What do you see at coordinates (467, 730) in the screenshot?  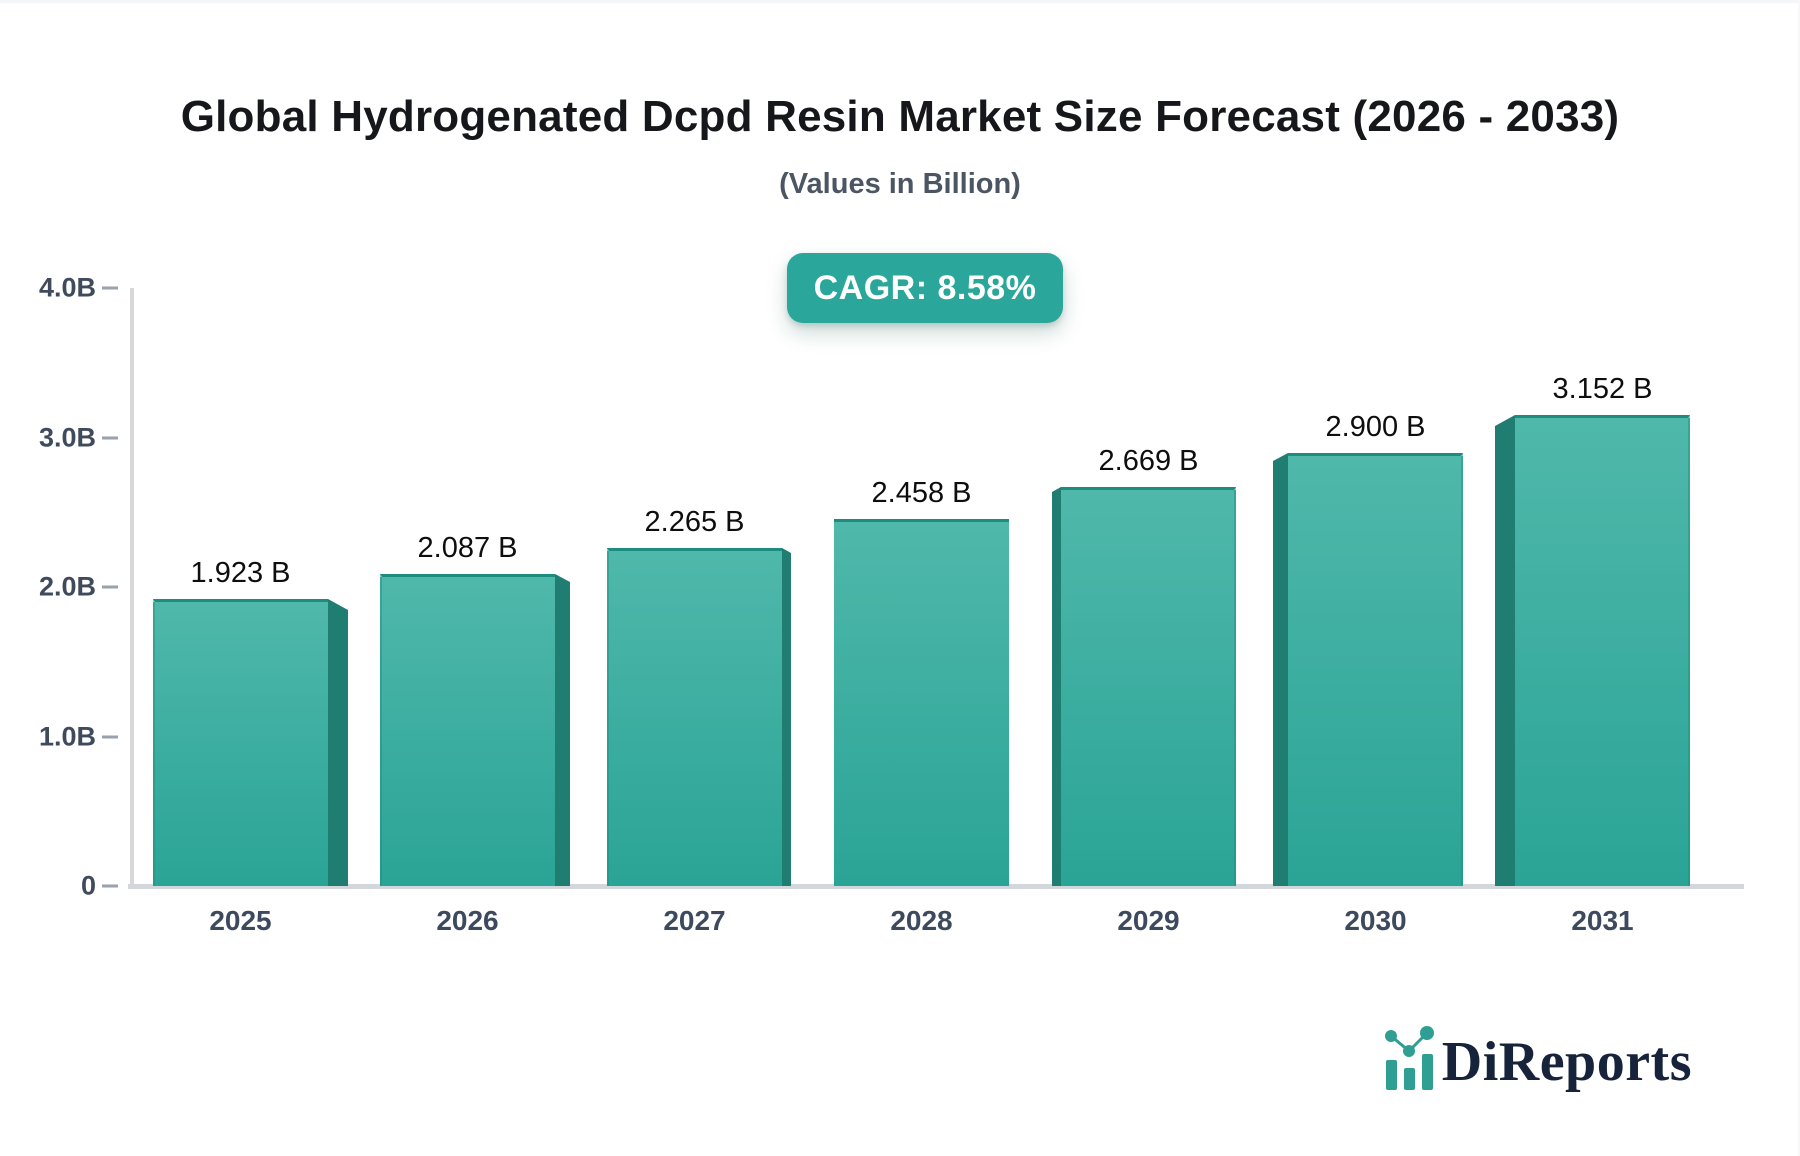 I see `bar-2026` at bounding box center [467, 730].